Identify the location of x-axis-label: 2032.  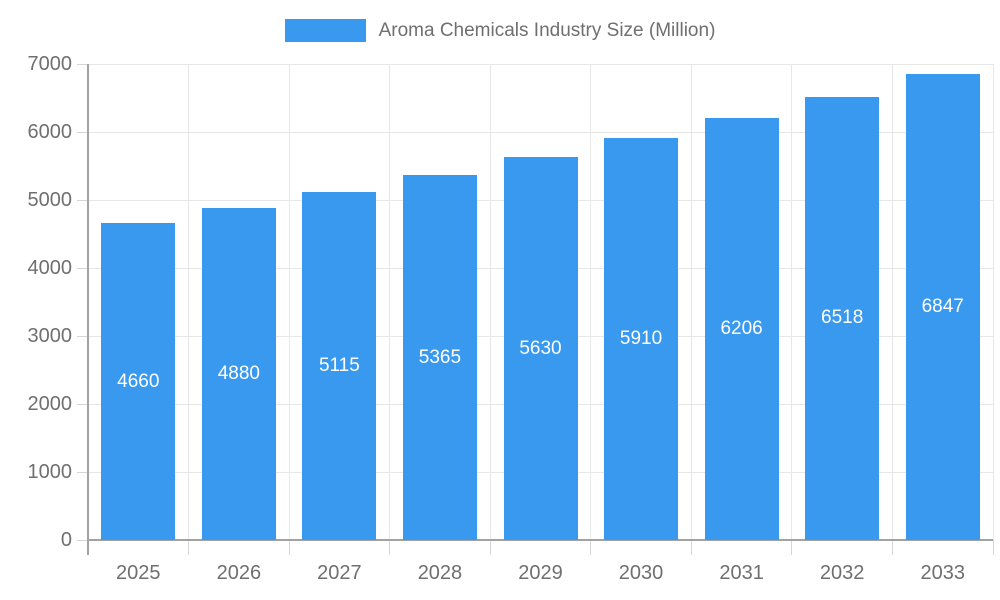
(842, 573).